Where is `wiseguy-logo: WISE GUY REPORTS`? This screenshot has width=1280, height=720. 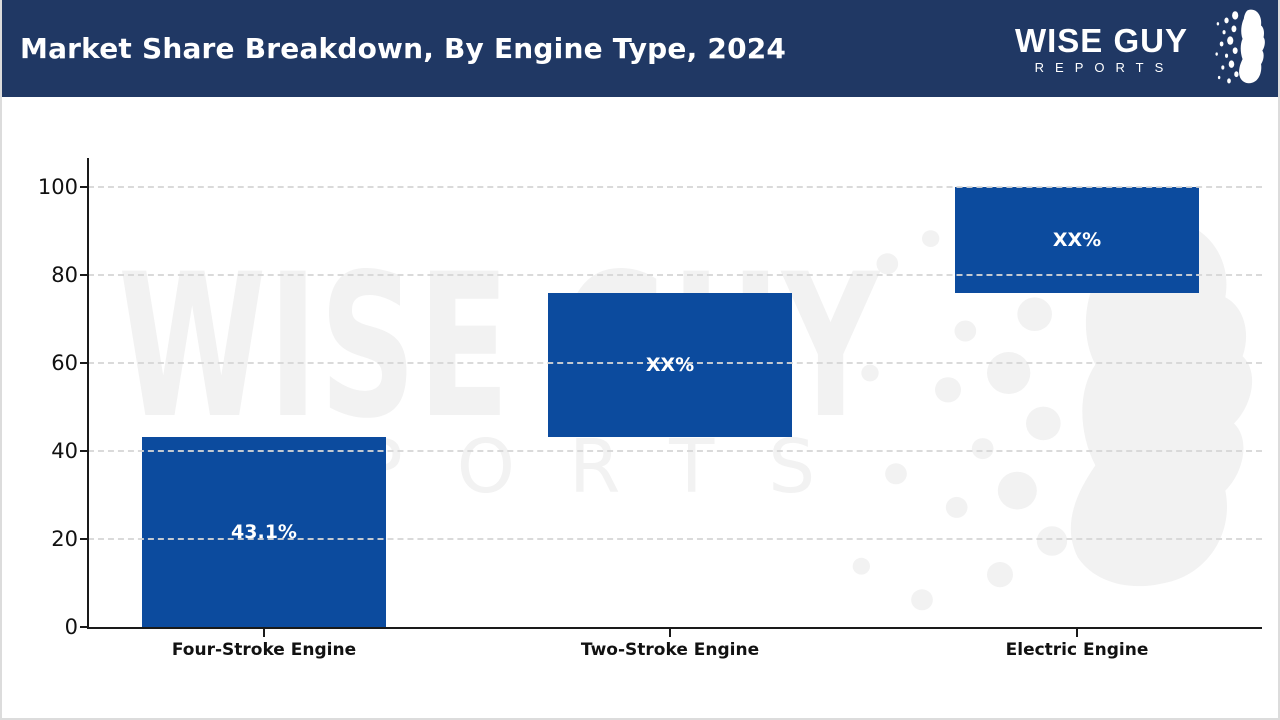
wiseguy-logo: WISE GUY REPORTS is located at coordinates (1140, 49).